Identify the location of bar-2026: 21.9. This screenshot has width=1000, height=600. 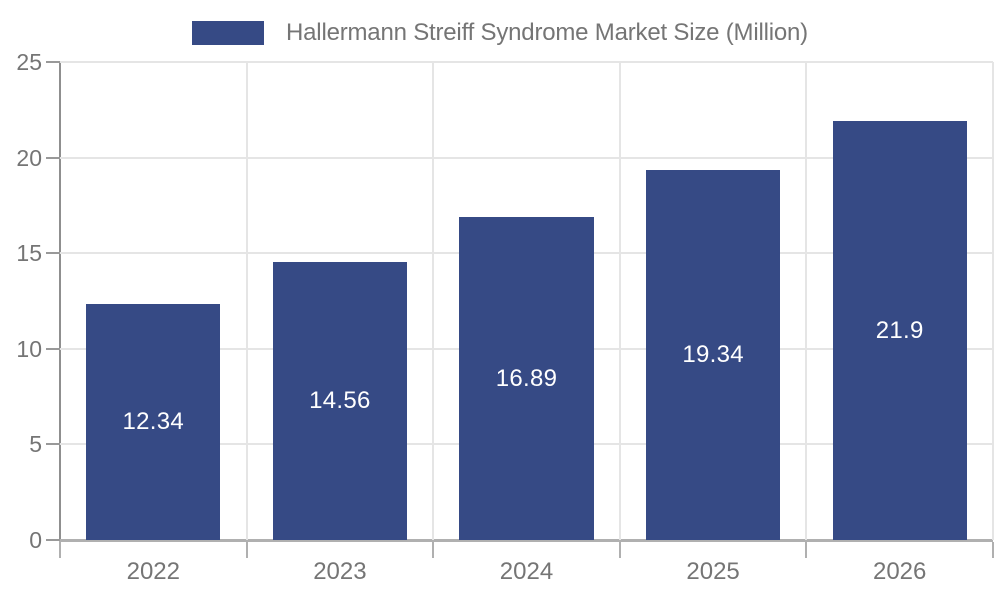
(899, 330).